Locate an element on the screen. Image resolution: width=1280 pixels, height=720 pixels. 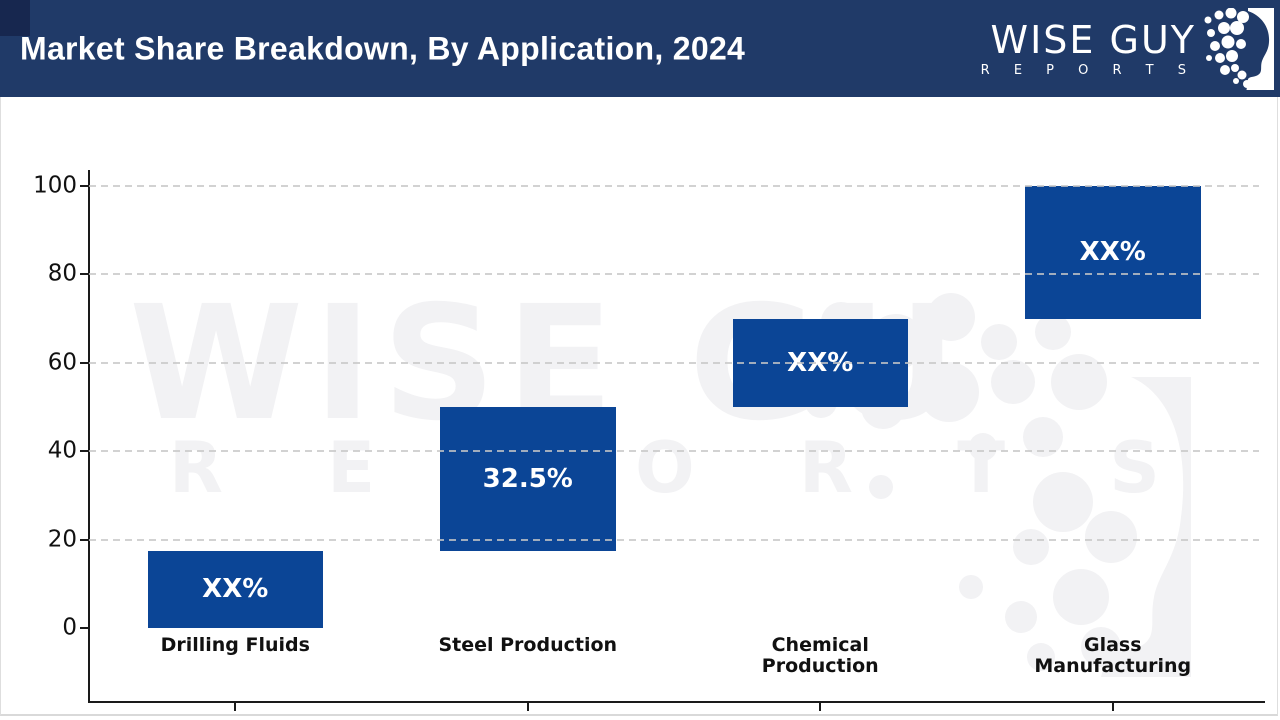
logo-text: WISE GUY R E P O R T S is located at coordinates (1083, 49).